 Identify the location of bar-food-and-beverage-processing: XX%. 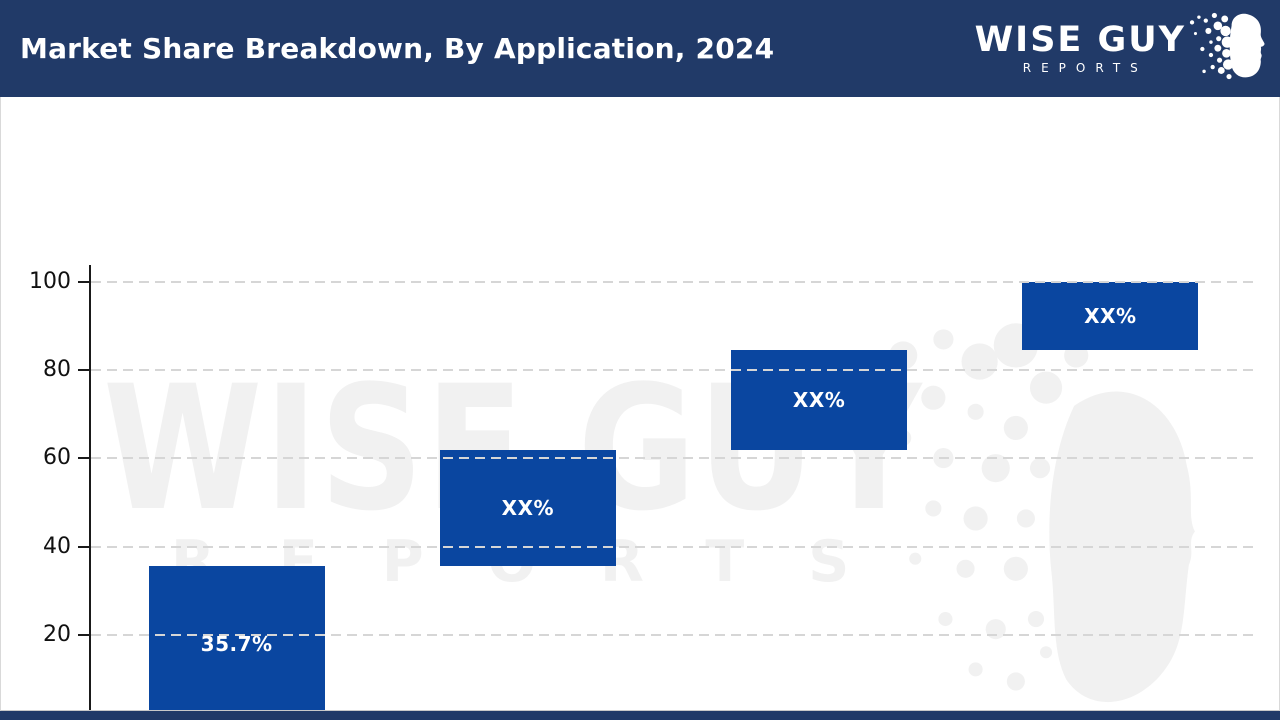
(819, 400).